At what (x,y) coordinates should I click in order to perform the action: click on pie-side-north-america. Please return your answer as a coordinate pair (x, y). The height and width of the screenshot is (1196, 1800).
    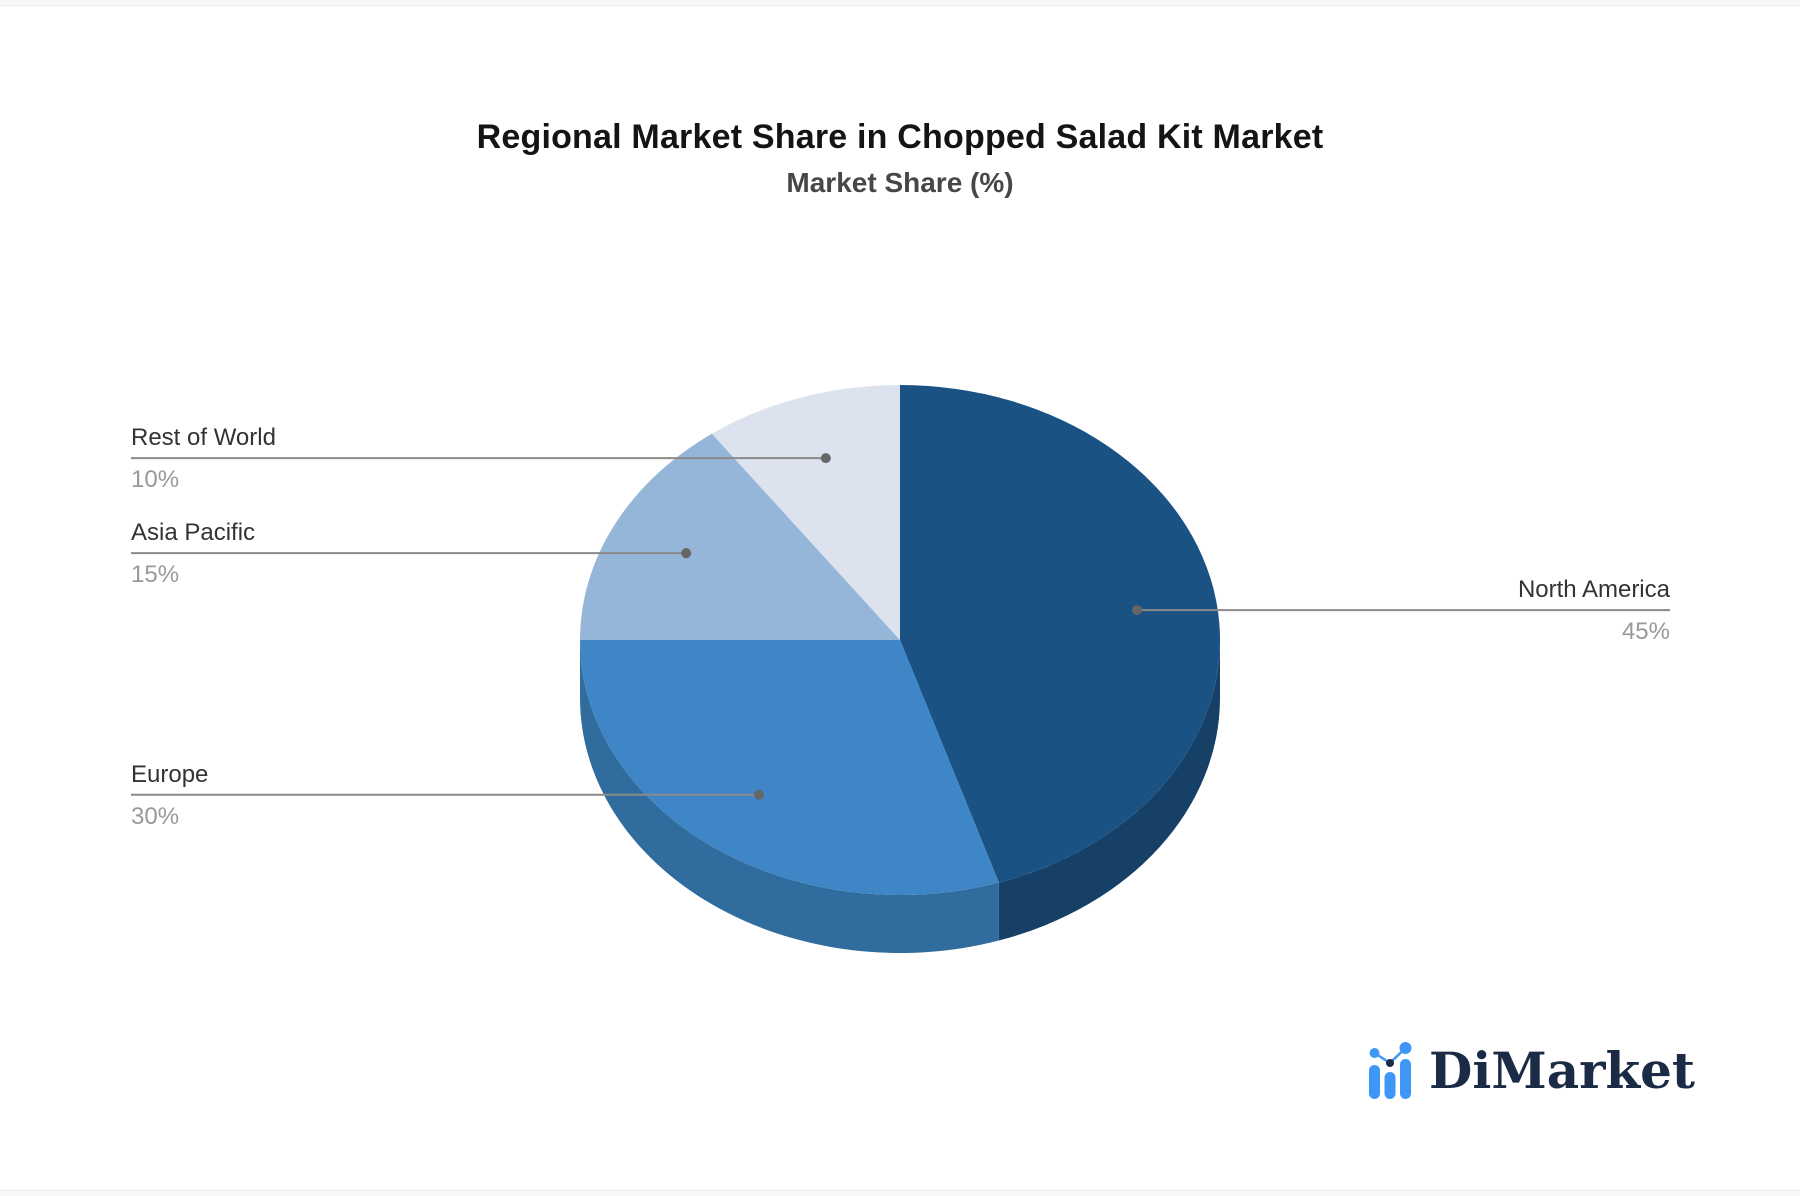
    Looking at the image, I should click on (1109, 790).